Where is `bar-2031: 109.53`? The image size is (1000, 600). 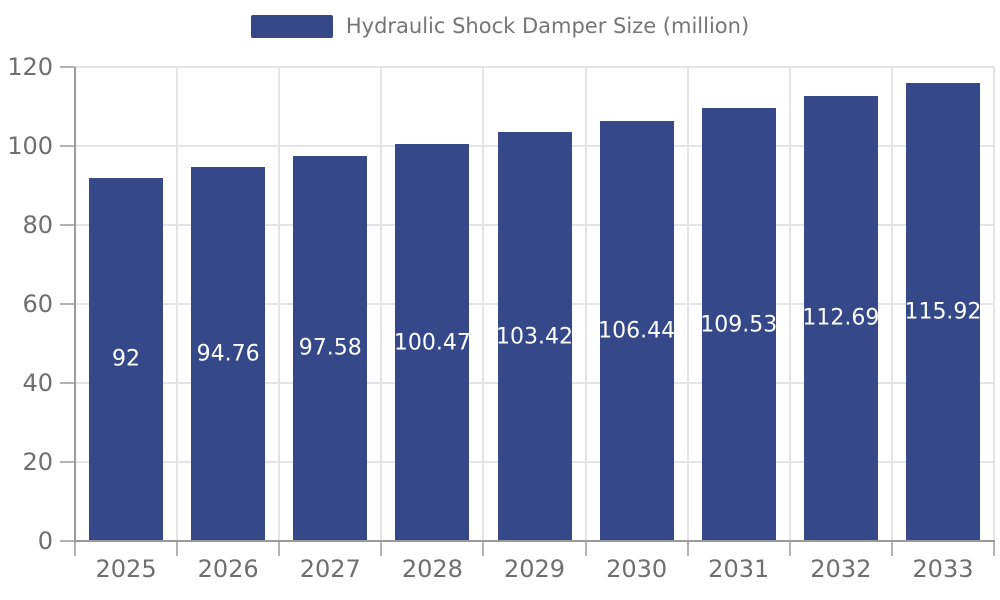 bar-2031: 109.53 is located at coordinates (739, 324).